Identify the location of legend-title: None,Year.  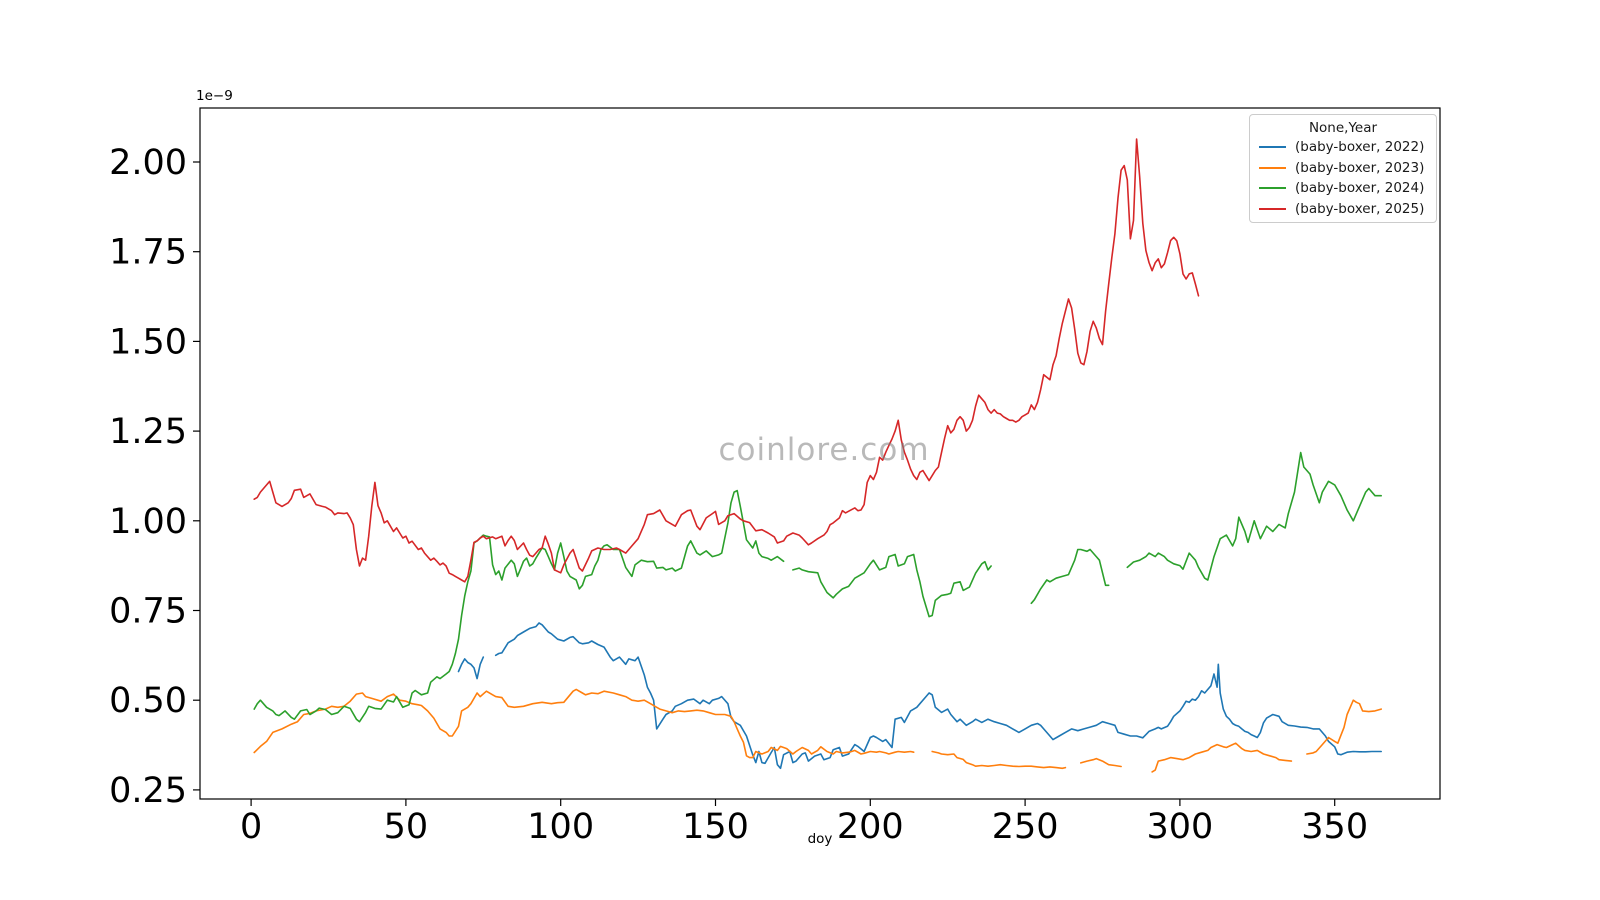
(1343, 128).